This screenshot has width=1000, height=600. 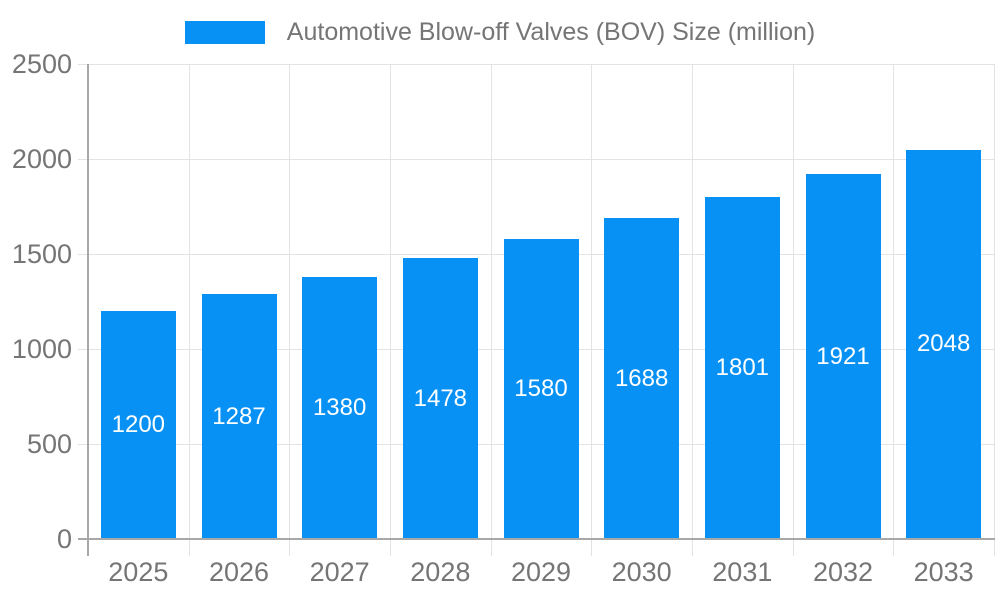 I want to click on x-axis-tick-label: 2027, so click(x=339, y=572).